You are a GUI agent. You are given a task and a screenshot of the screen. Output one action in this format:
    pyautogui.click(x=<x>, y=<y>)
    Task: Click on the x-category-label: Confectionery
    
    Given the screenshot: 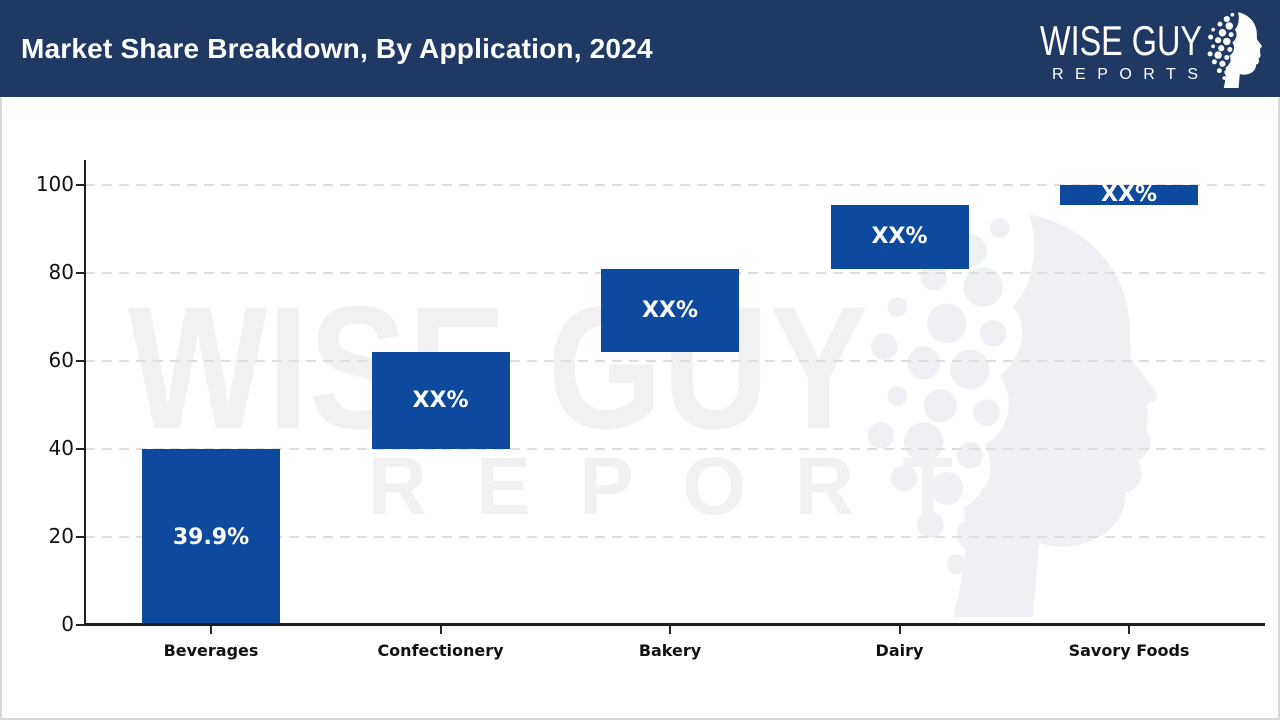 What is the action you would take?
    pyautogui.click(x=440, y=650)
    